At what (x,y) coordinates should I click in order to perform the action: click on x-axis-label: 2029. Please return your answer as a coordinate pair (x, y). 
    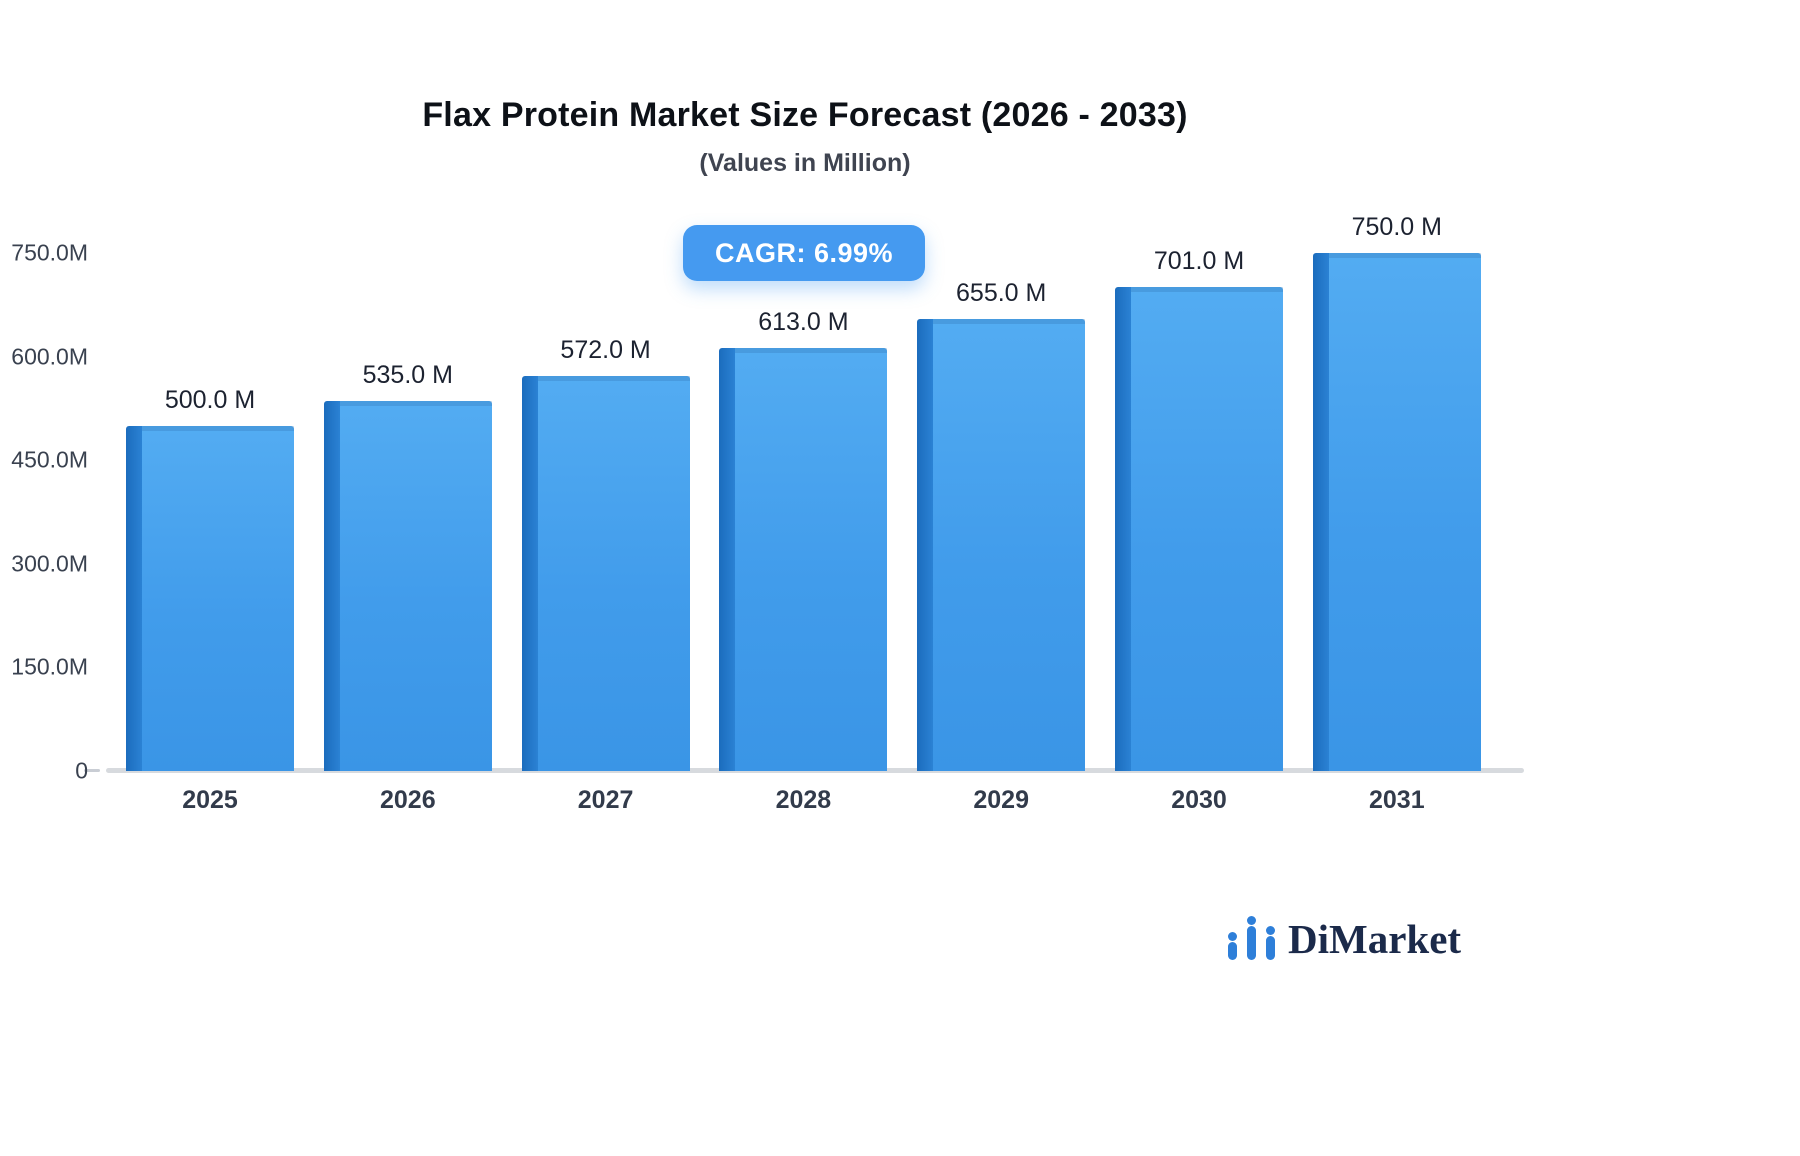
    Looking at the image, I should click on (1001, 800).